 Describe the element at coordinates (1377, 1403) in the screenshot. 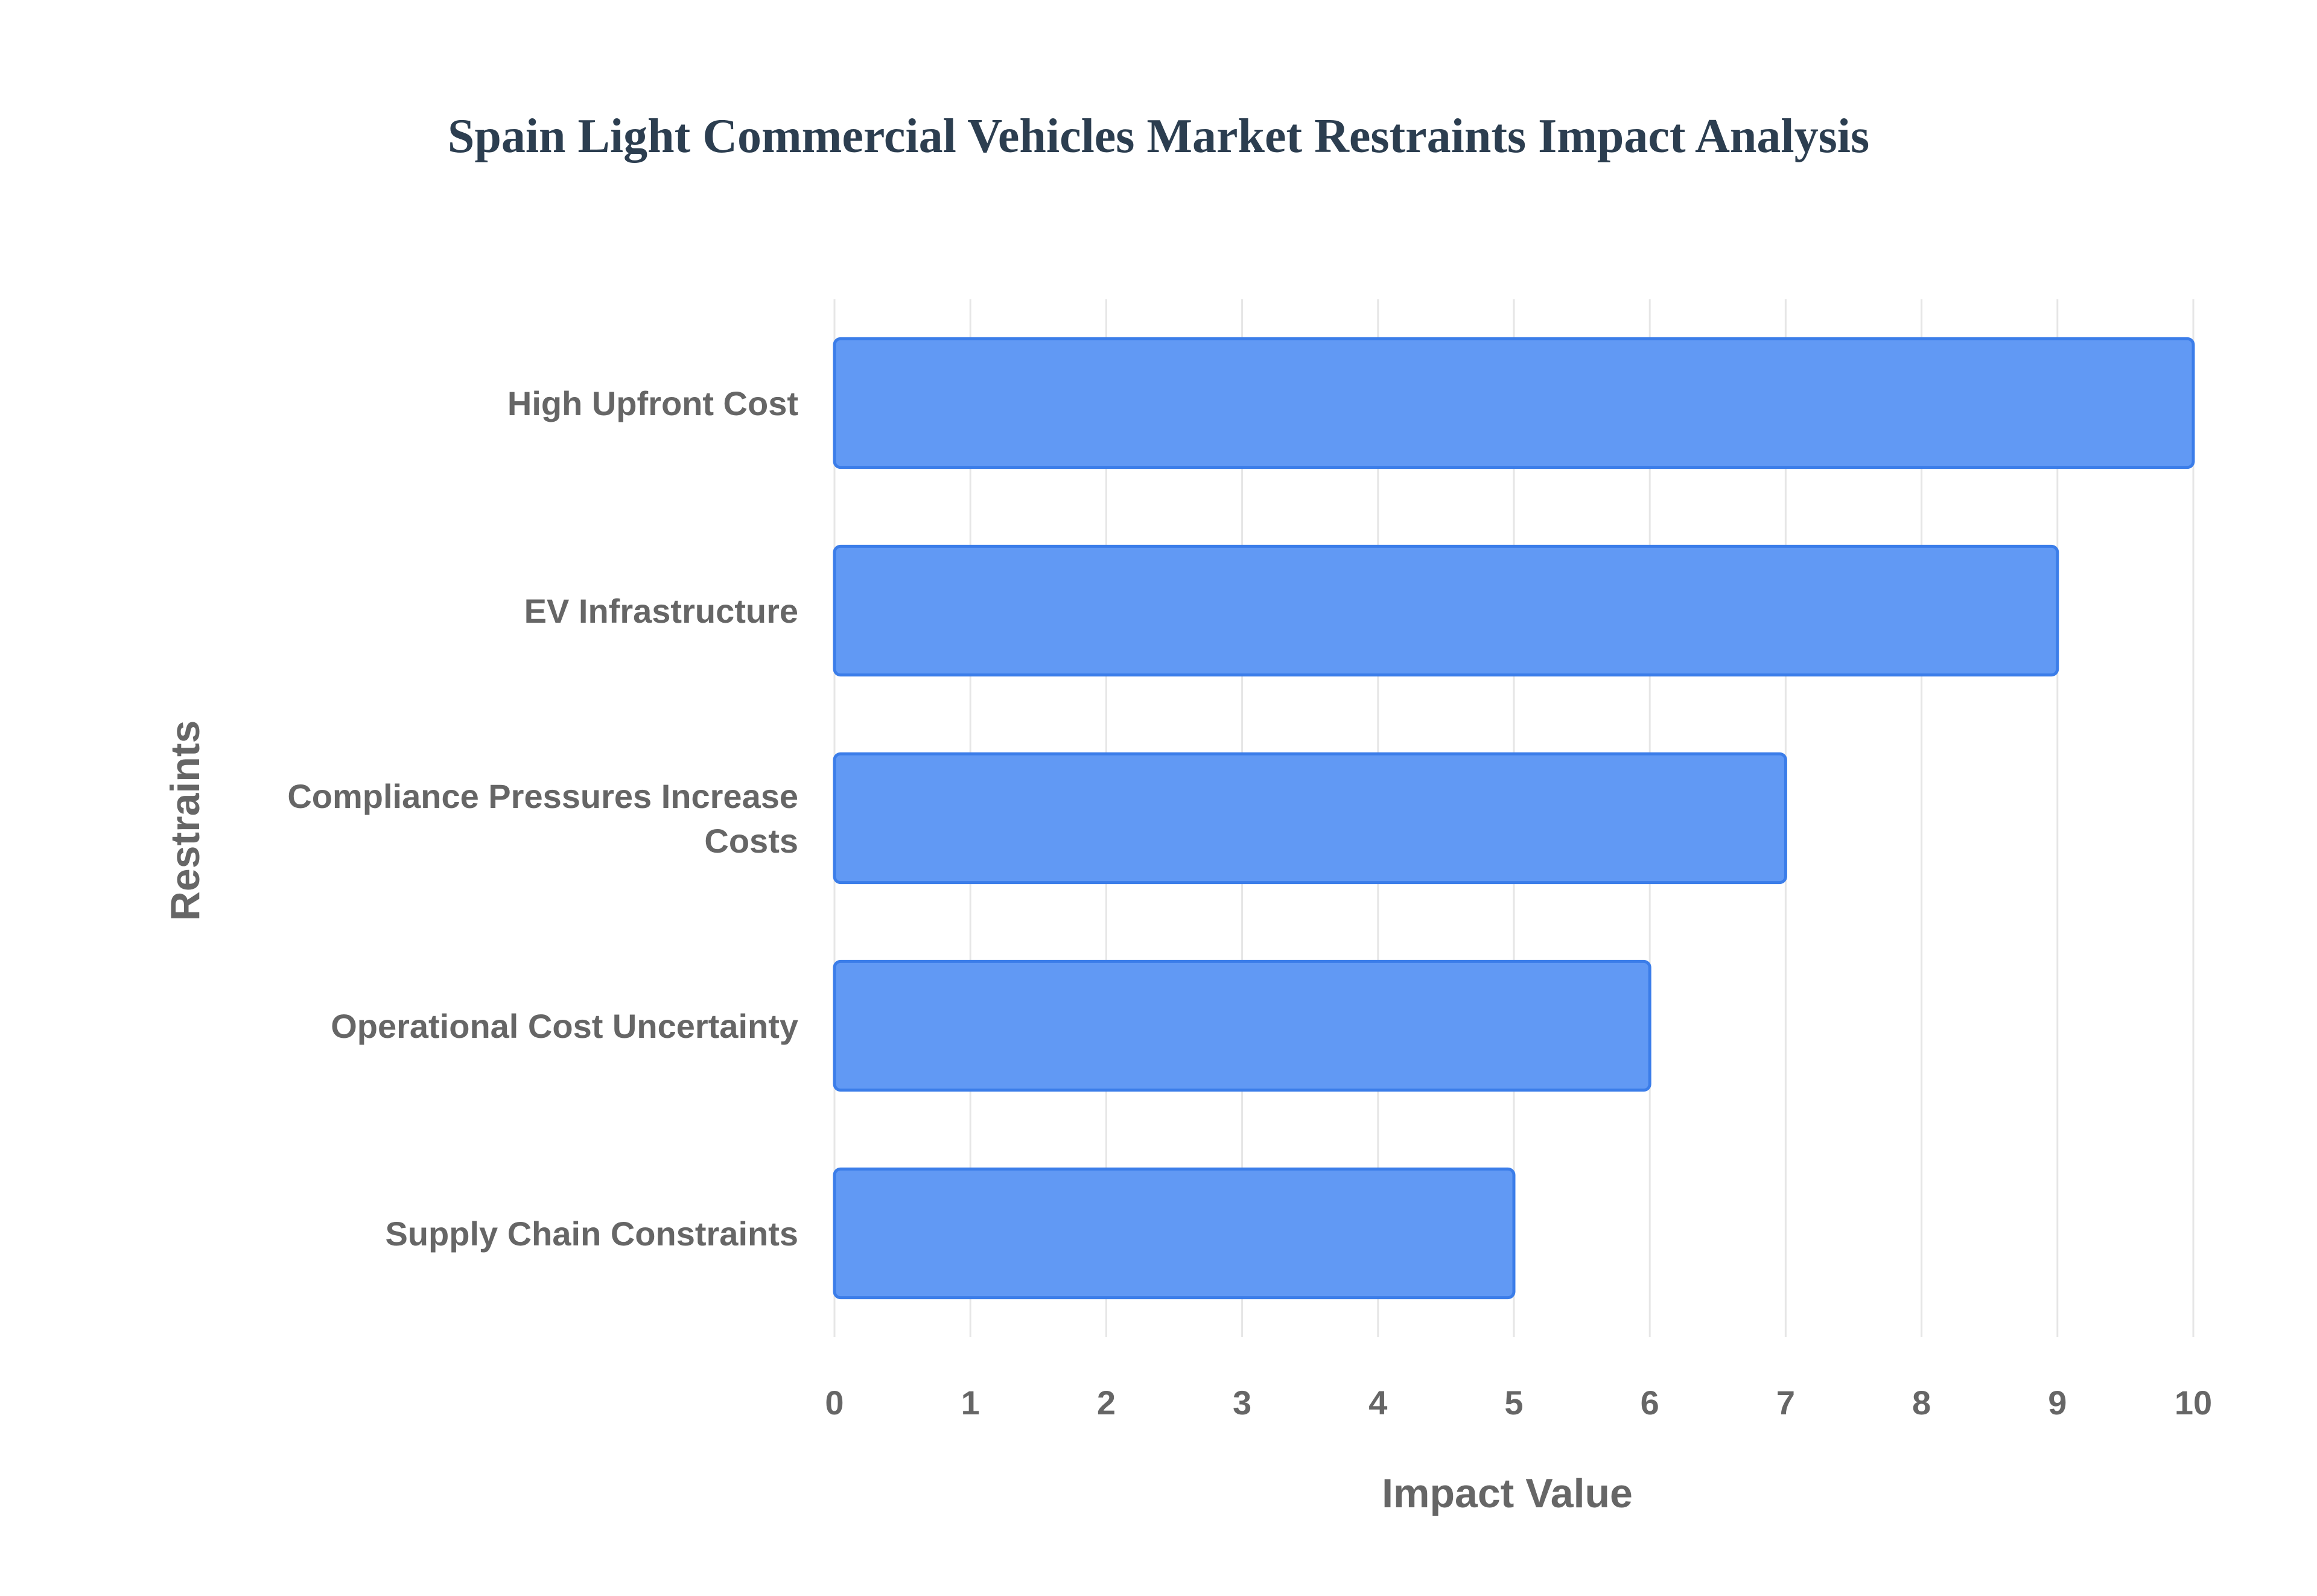

I see `x-tick-label: 4` at that location.